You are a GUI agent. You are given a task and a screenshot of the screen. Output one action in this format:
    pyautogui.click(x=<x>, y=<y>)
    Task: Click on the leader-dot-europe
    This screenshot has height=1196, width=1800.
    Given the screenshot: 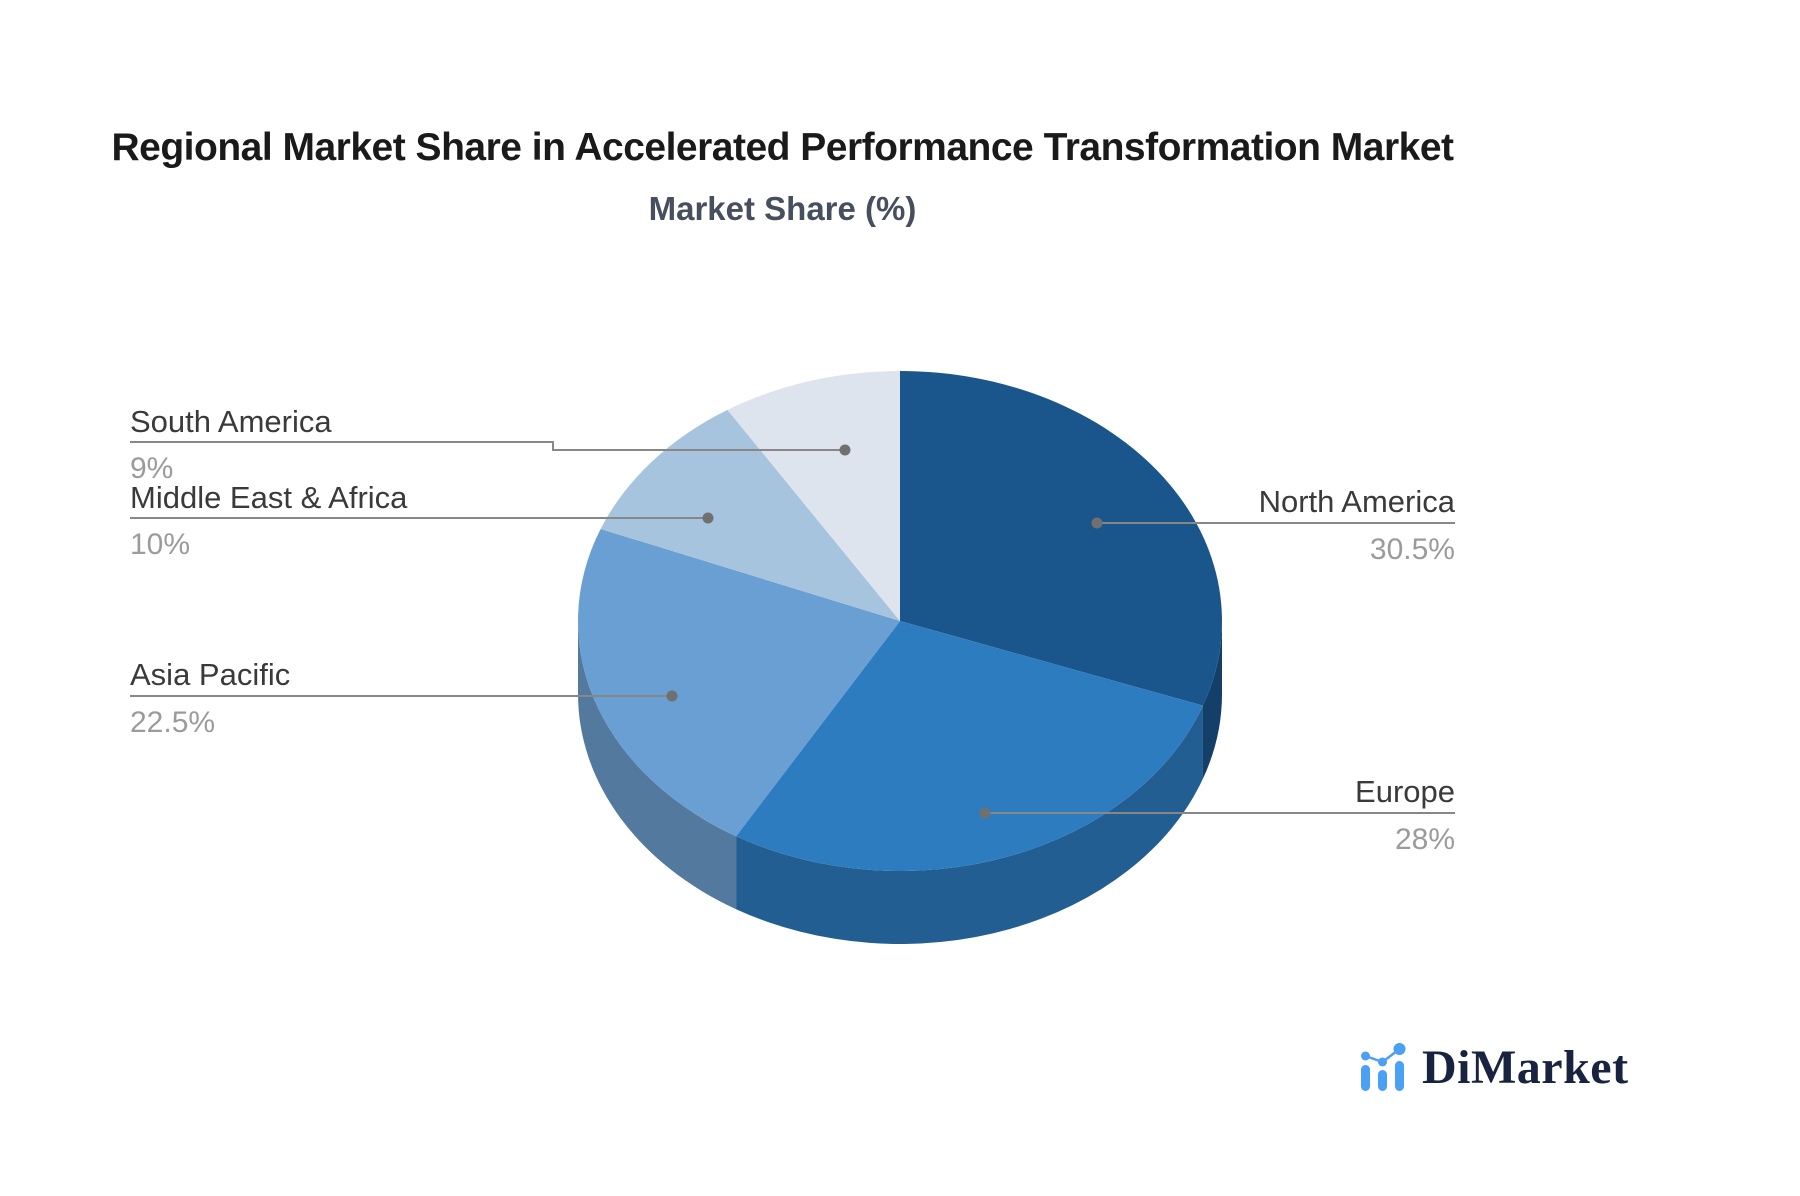 What is the action you would take?
    pyautogui.click(x=985, y=813)
    